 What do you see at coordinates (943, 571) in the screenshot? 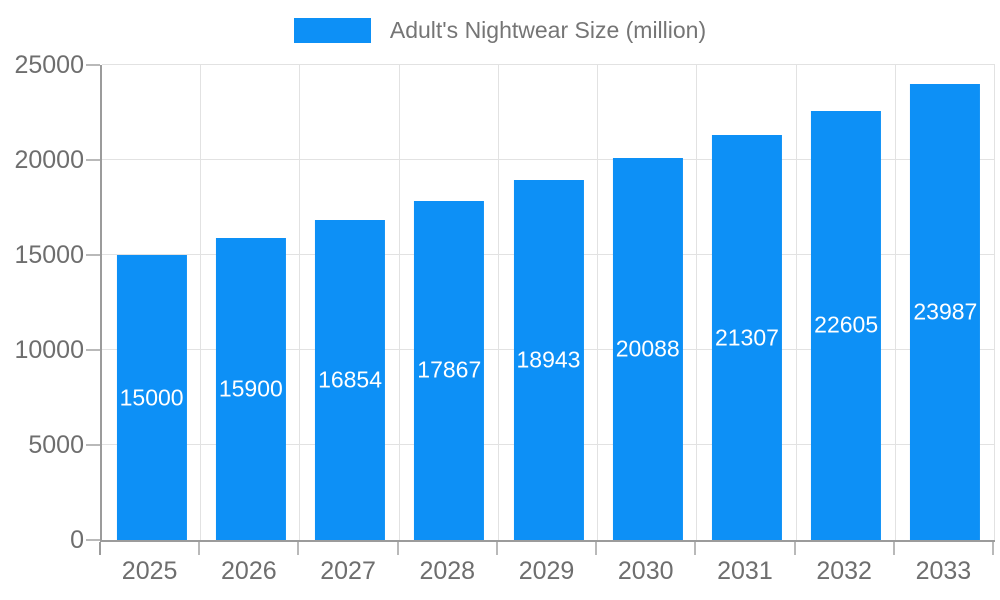
I see `x-tick-label: 2033` at bounding box center [943, 571].